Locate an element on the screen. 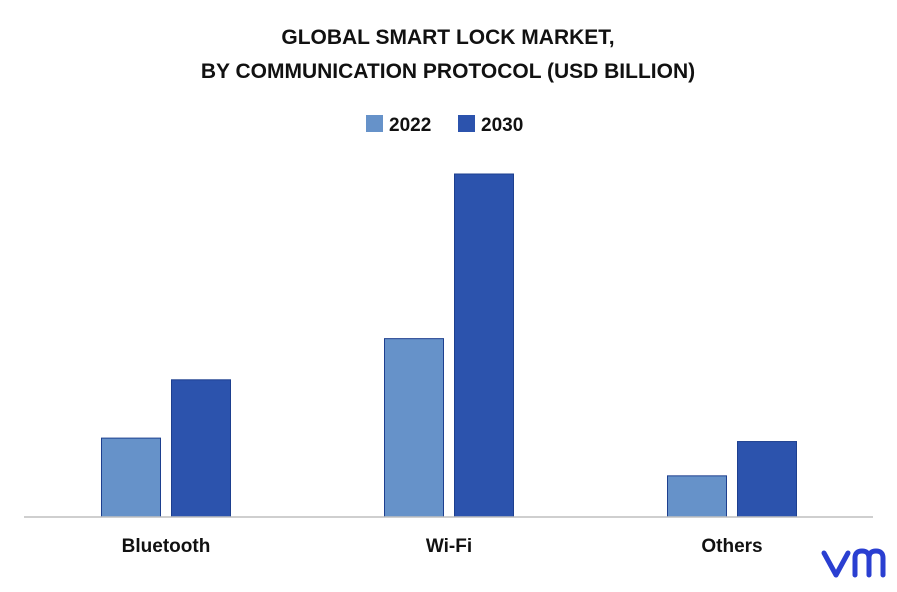 The height and width of the screenshot is (592, 897). legend-label-2030: 2030 is located at coordinates (502, 125).